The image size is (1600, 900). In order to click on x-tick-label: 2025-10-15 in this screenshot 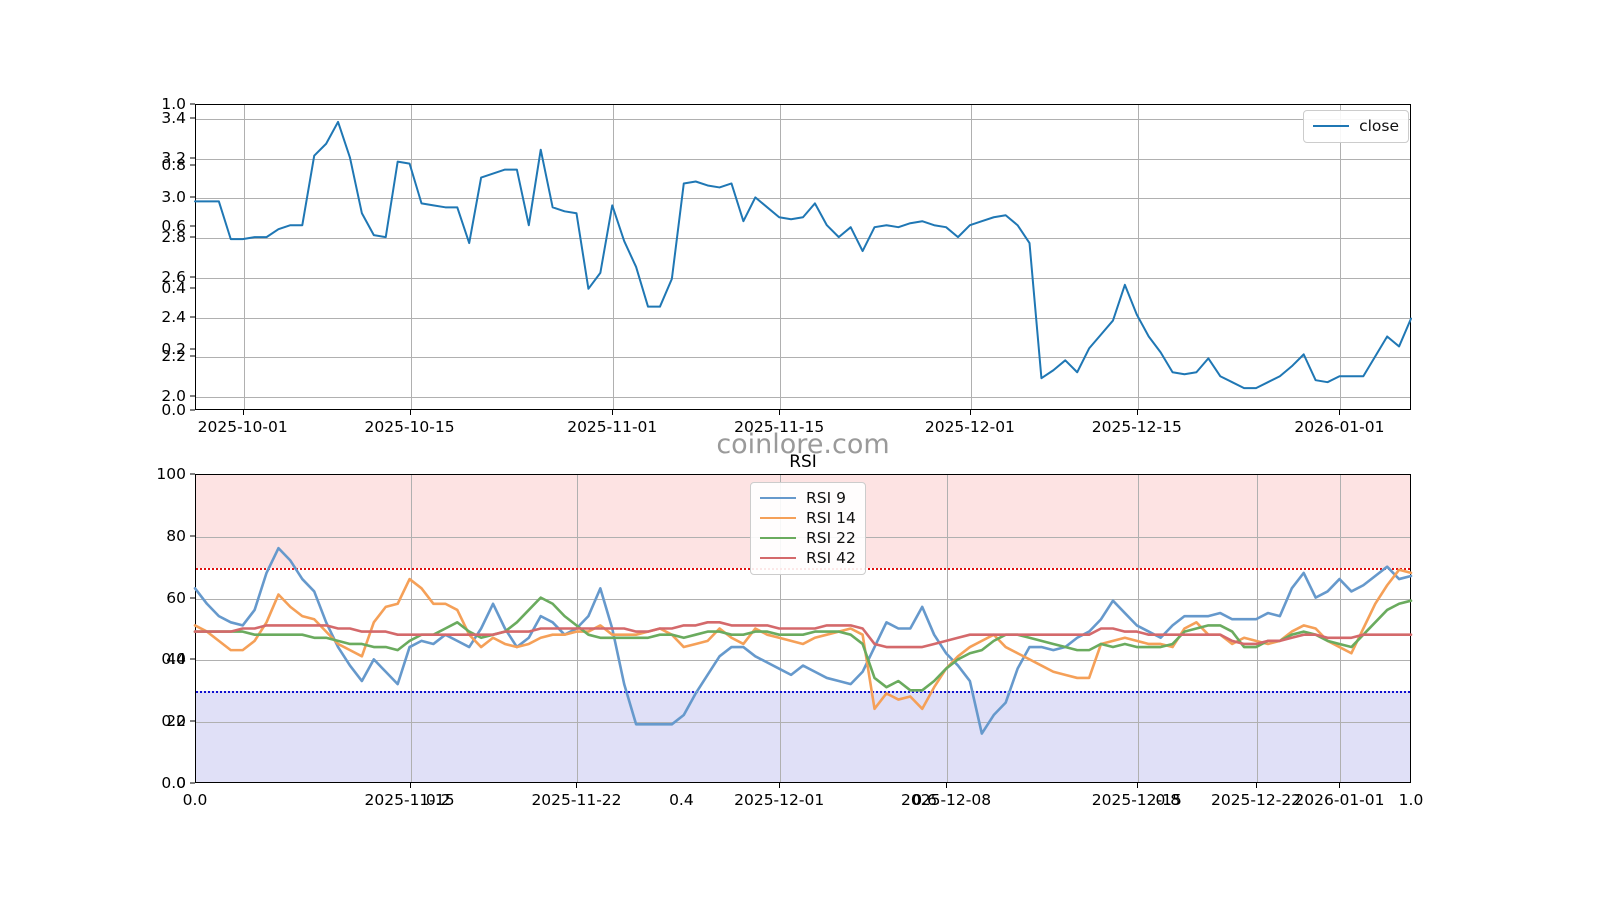, I will do `click(409, 427)`.